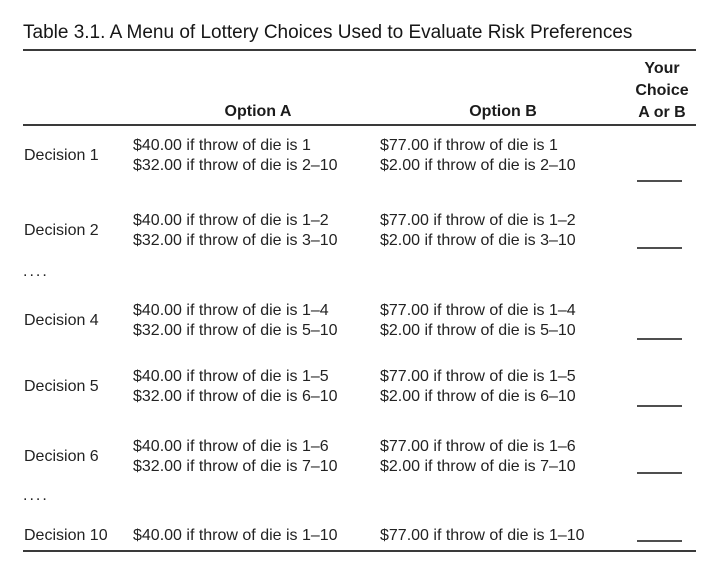  I want to click on choice-header-line-2: Choice, so click(662, 90).